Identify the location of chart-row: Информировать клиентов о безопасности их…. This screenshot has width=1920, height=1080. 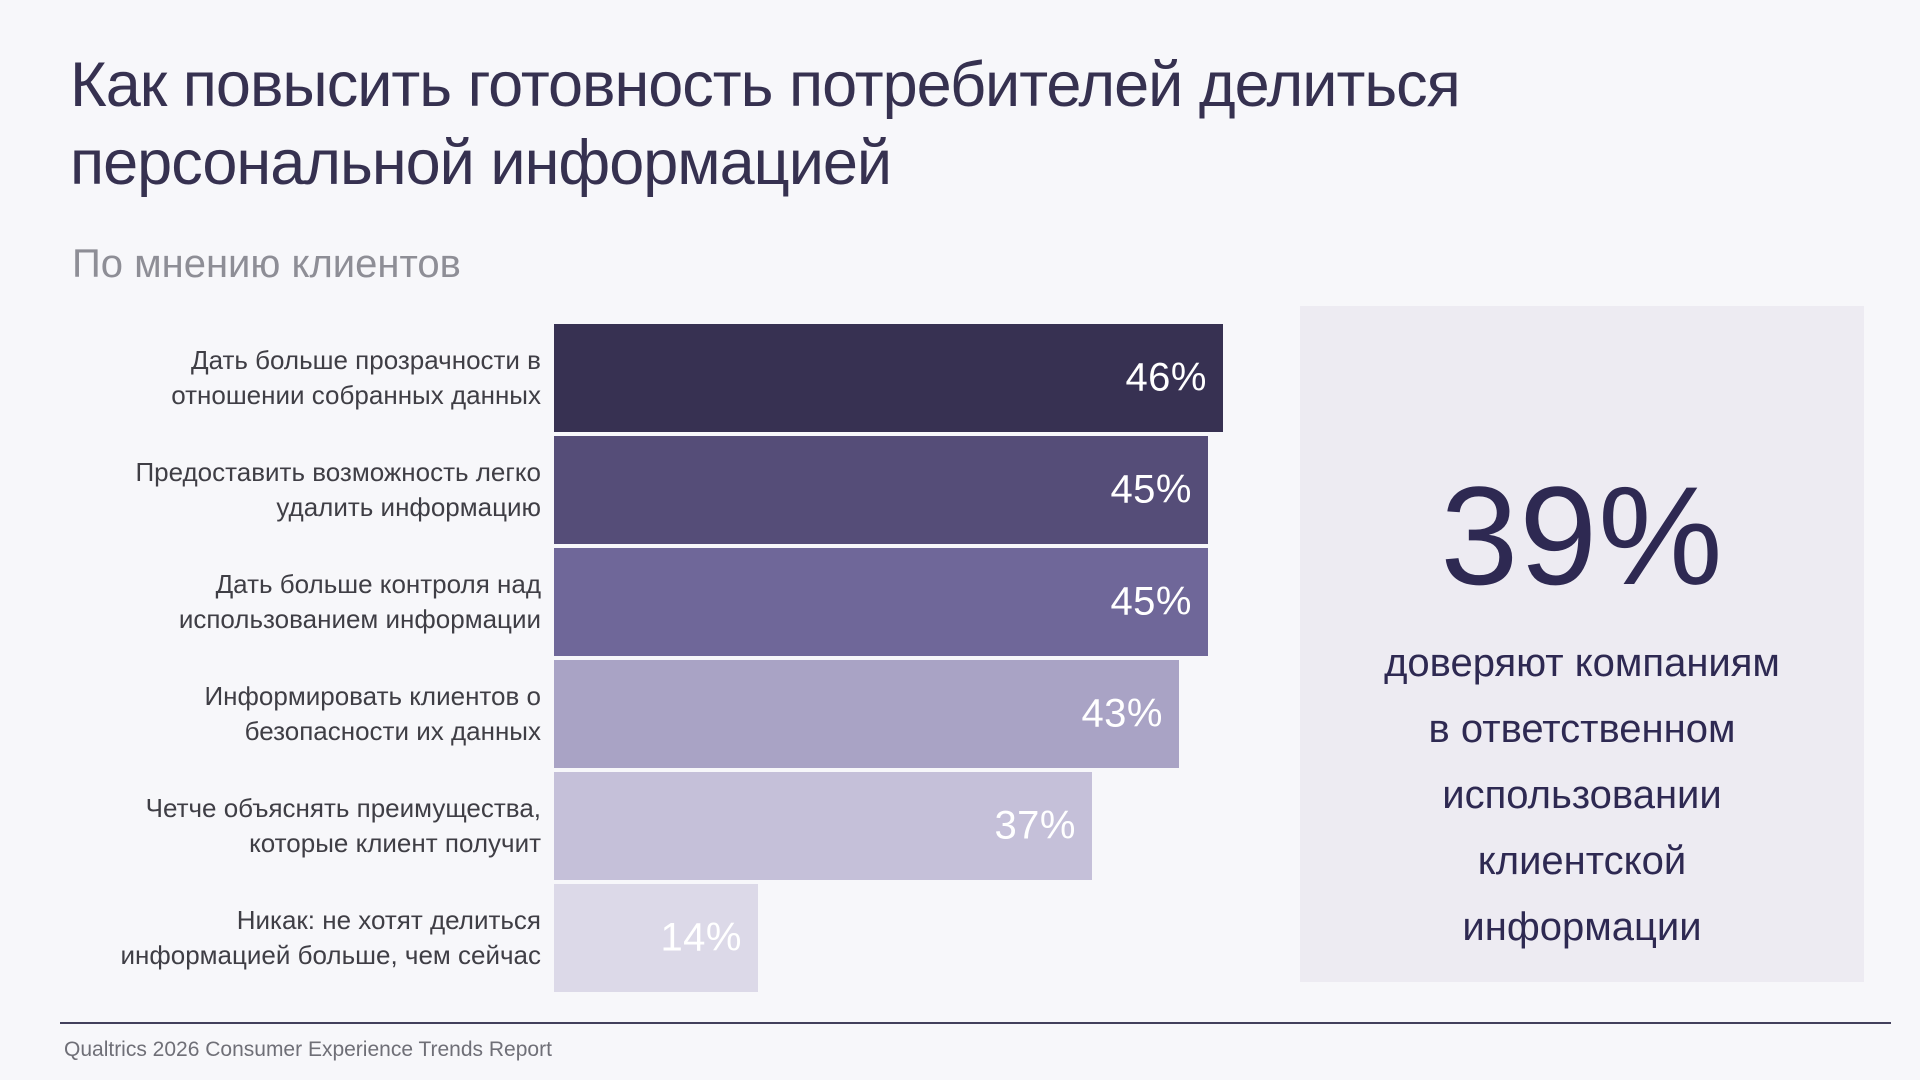
(672, 714).